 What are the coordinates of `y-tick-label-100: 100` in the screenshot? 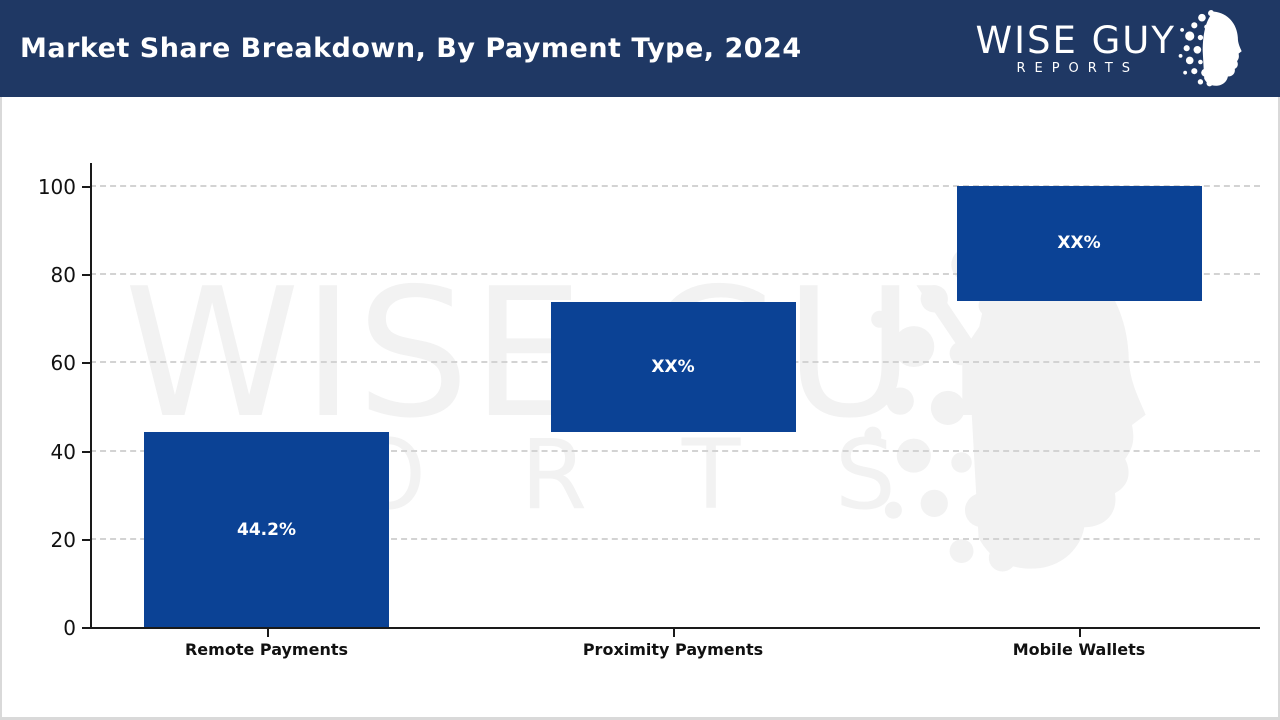 It's located at (56, 187).